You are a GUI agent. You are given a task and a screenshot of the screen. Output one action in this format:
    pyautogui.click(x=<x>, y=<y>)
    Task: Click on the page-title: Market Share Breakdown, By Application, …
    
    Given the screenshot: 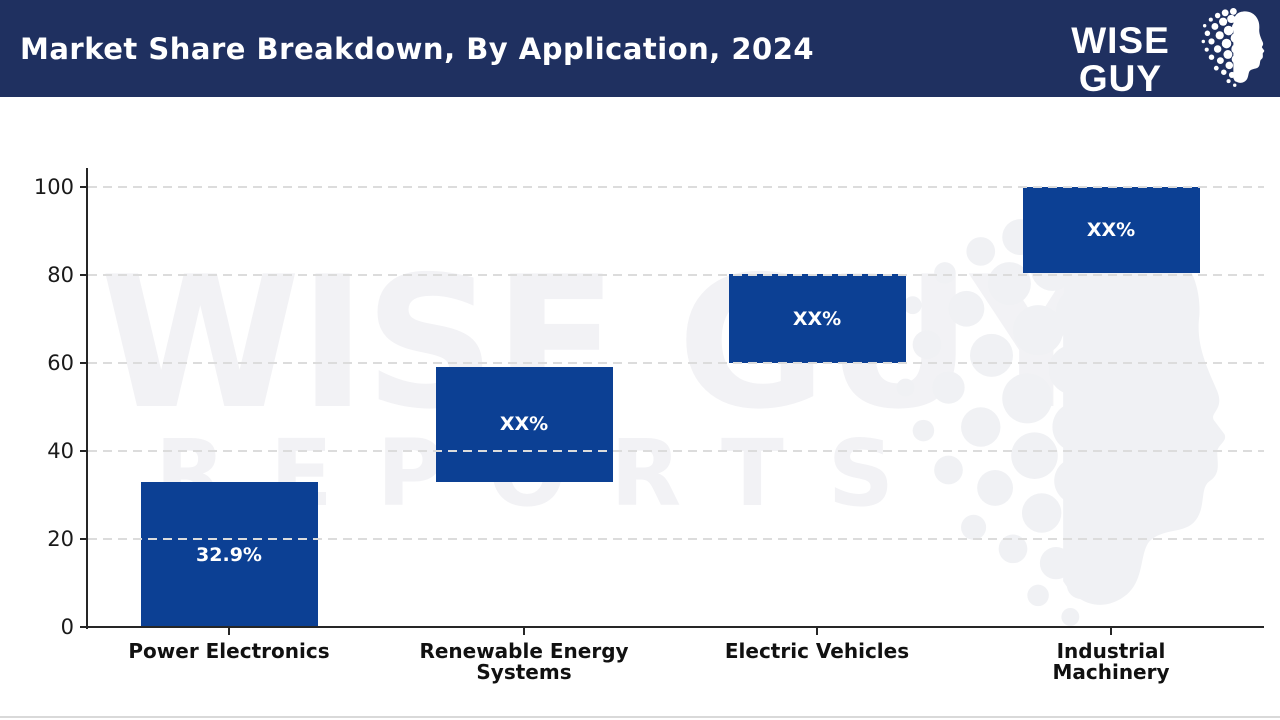 What is the action you would take?
    pyautogui.click(x=417, y=48)
    